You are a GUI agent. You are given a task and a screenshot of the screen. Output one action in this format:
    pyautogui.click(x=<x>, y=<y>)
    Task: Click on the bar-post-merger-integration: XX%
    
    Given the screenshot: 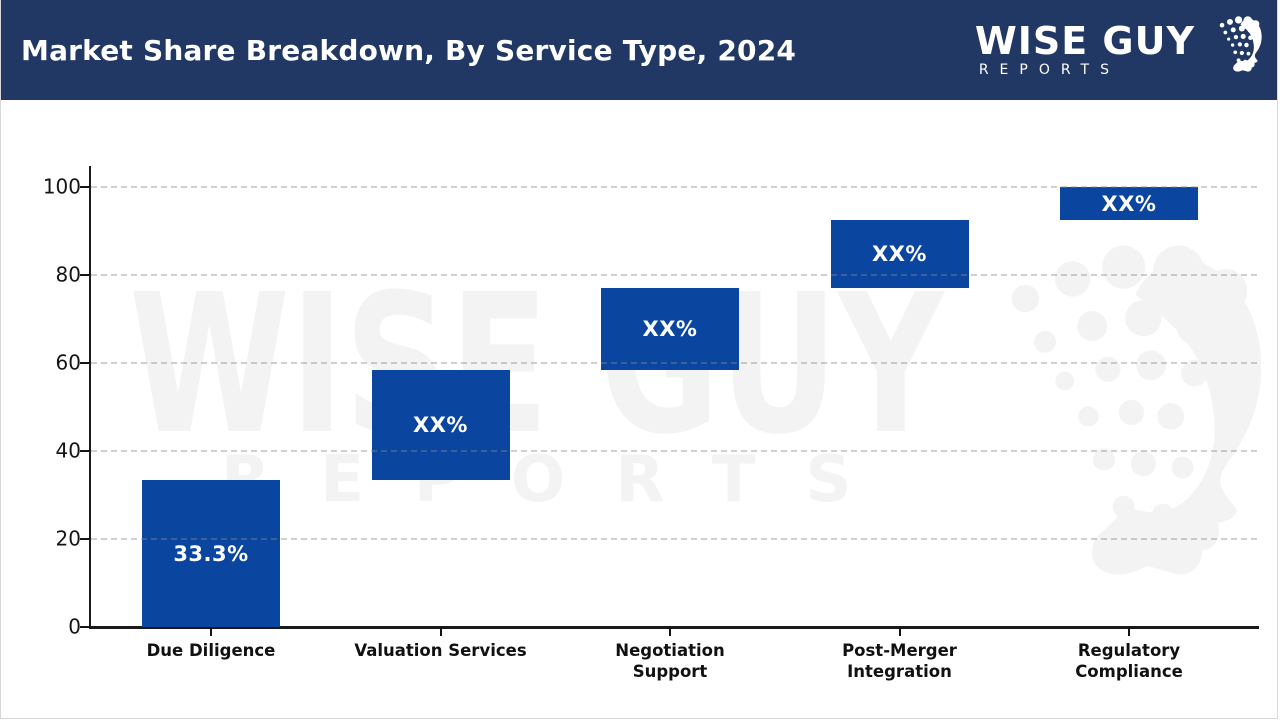 What is the action you would take?
    pyautogui.click(x=899, y=254)
    